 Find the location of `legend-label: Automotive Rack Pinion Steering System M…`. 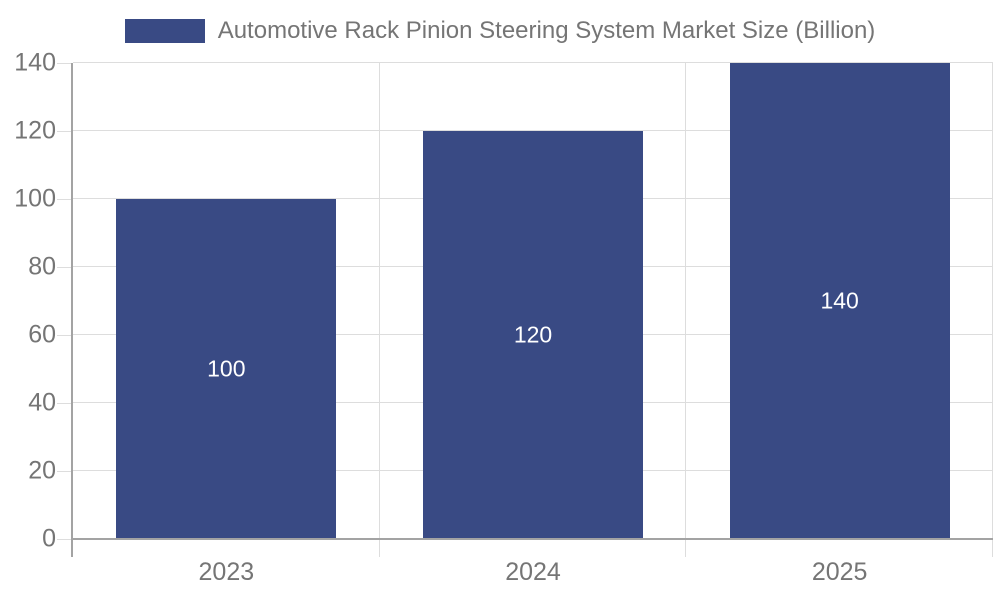

legend-label: Automotive Rack Pinion Steering System M… is located at coordinates (546, 30).